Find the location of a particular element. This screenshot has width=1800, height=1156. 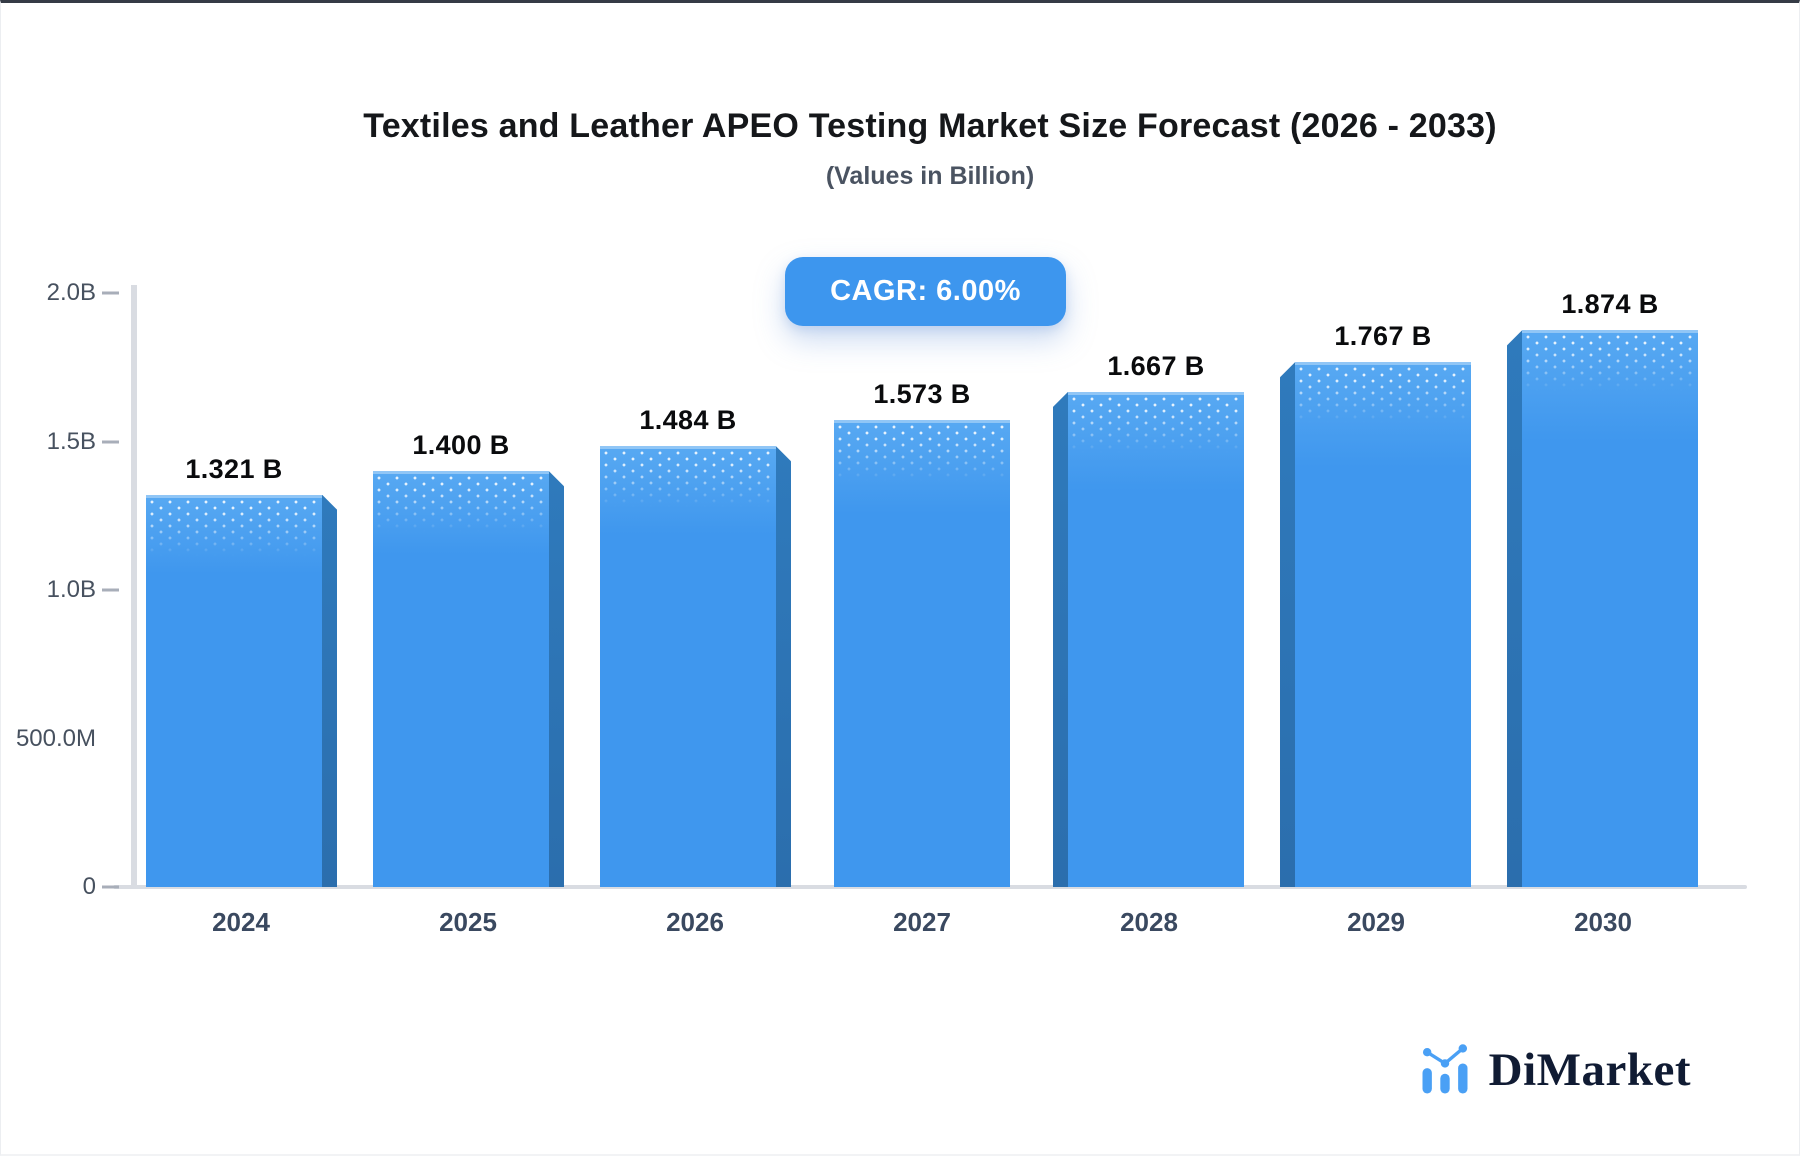

bar-2024 is located at coordinates (241, 690).